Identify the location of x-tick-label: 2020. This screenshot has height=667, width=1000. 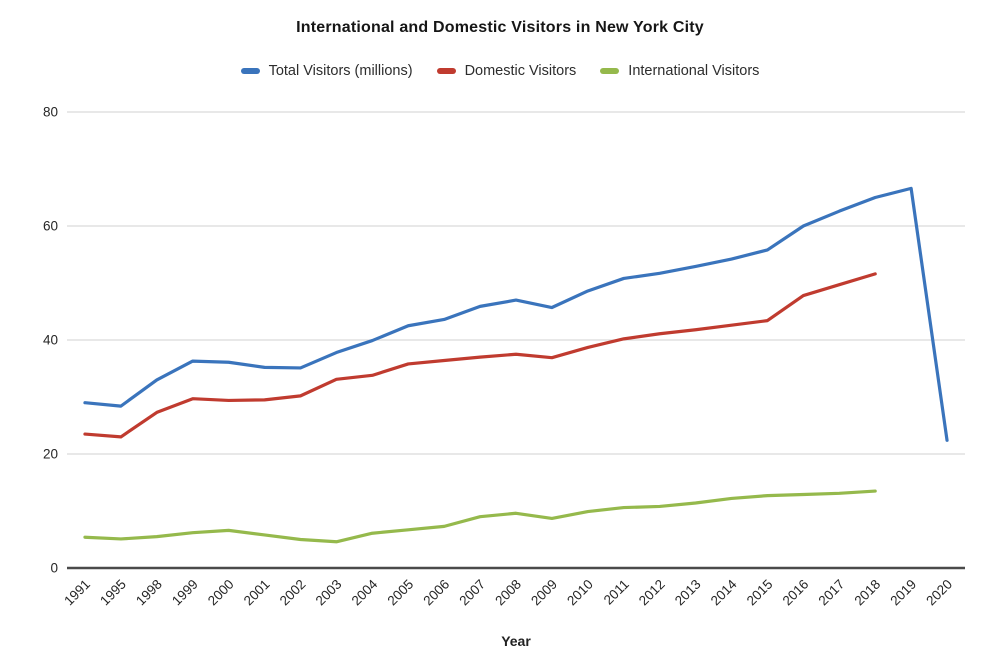
(939, 593).